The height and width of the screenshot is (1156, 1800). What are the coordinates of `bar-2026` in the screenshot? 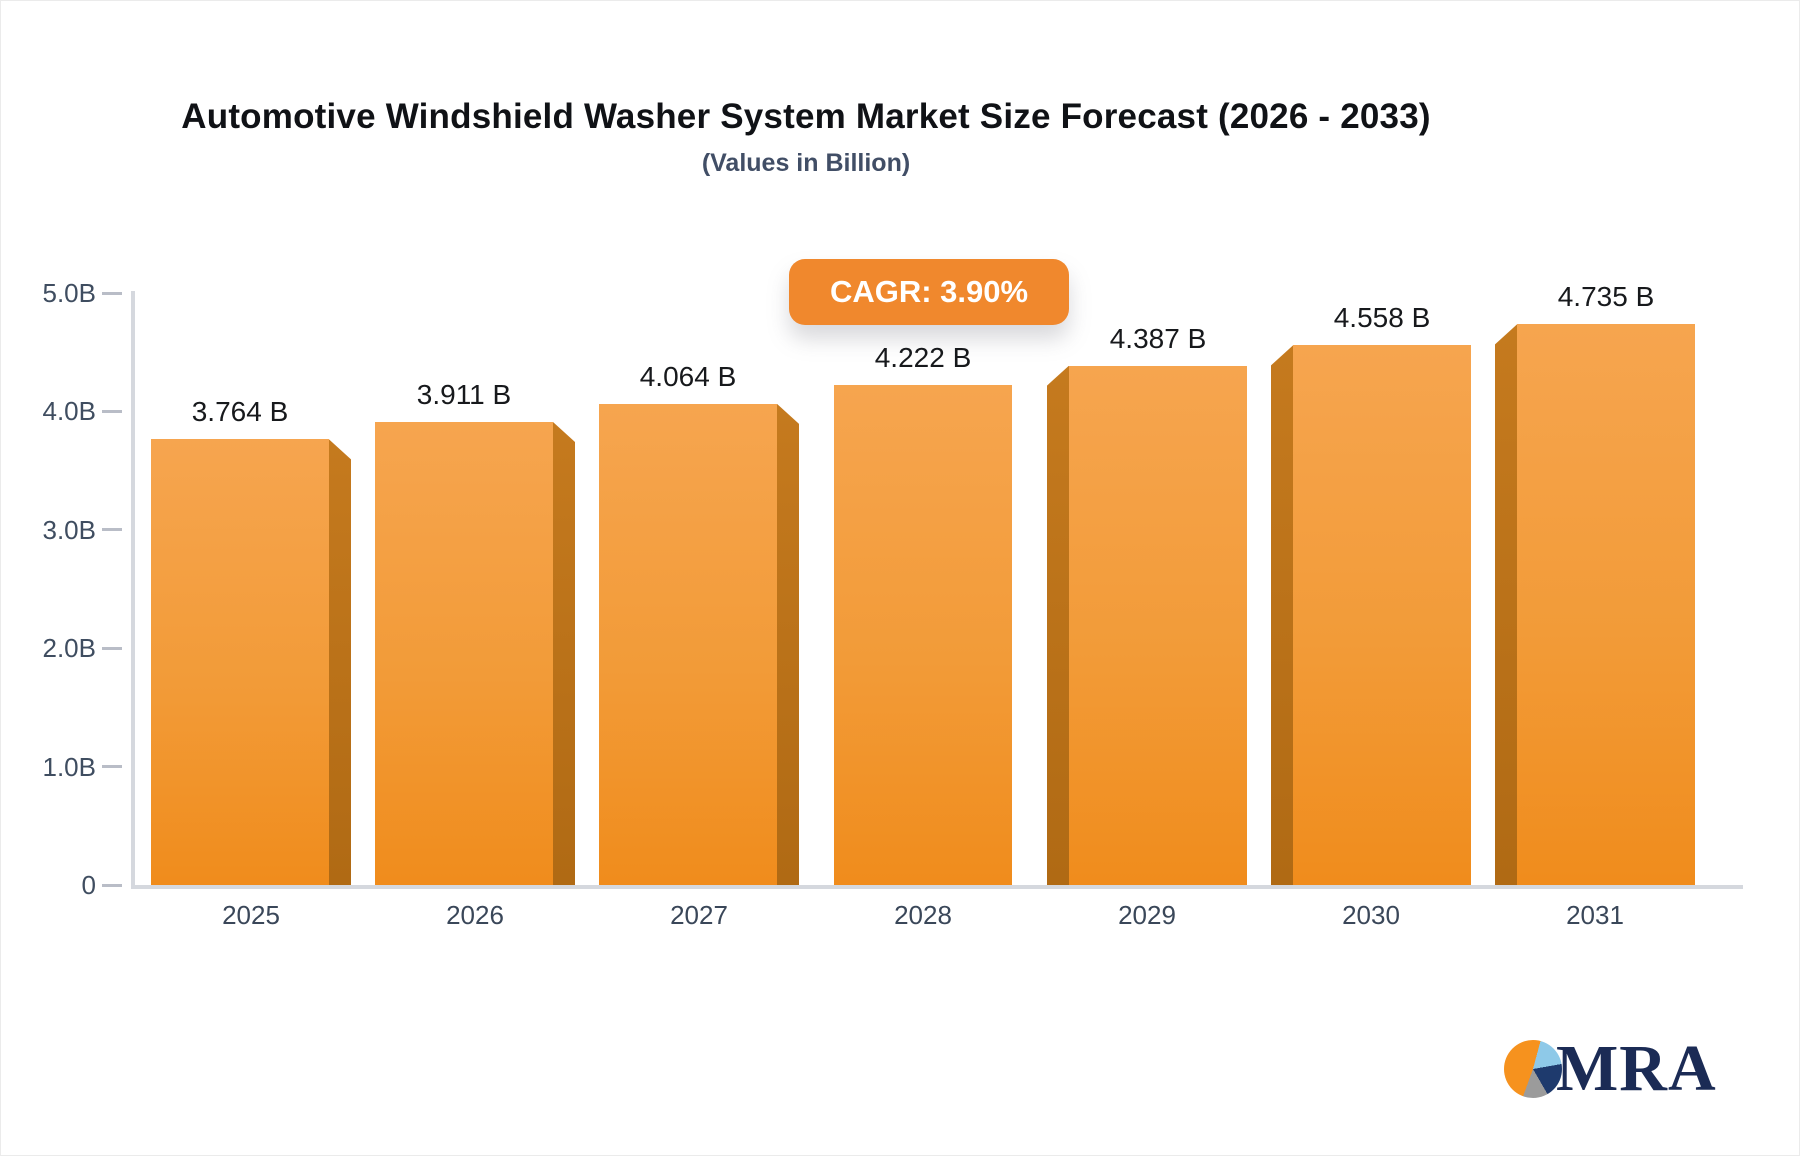 It's located at (464, 653).